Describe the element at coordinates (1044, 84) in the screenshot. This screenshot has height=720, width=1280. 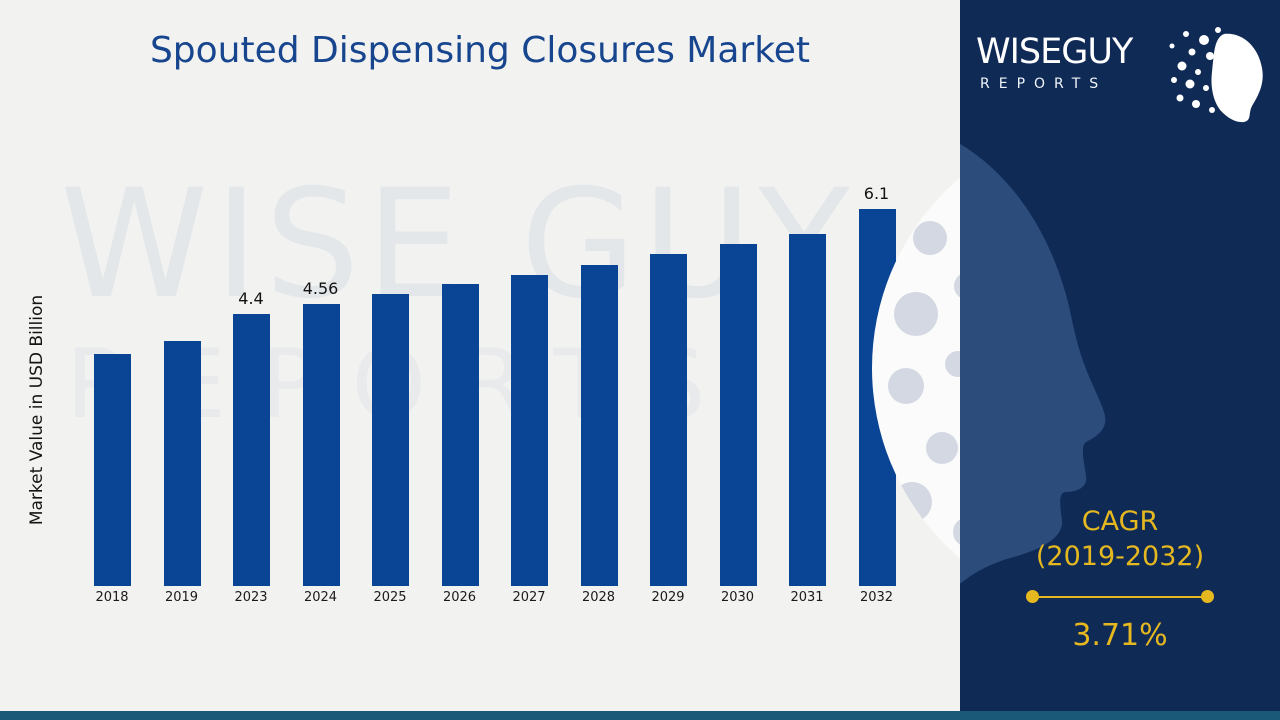
I see `logo-subtext: REPORTS` at that location.